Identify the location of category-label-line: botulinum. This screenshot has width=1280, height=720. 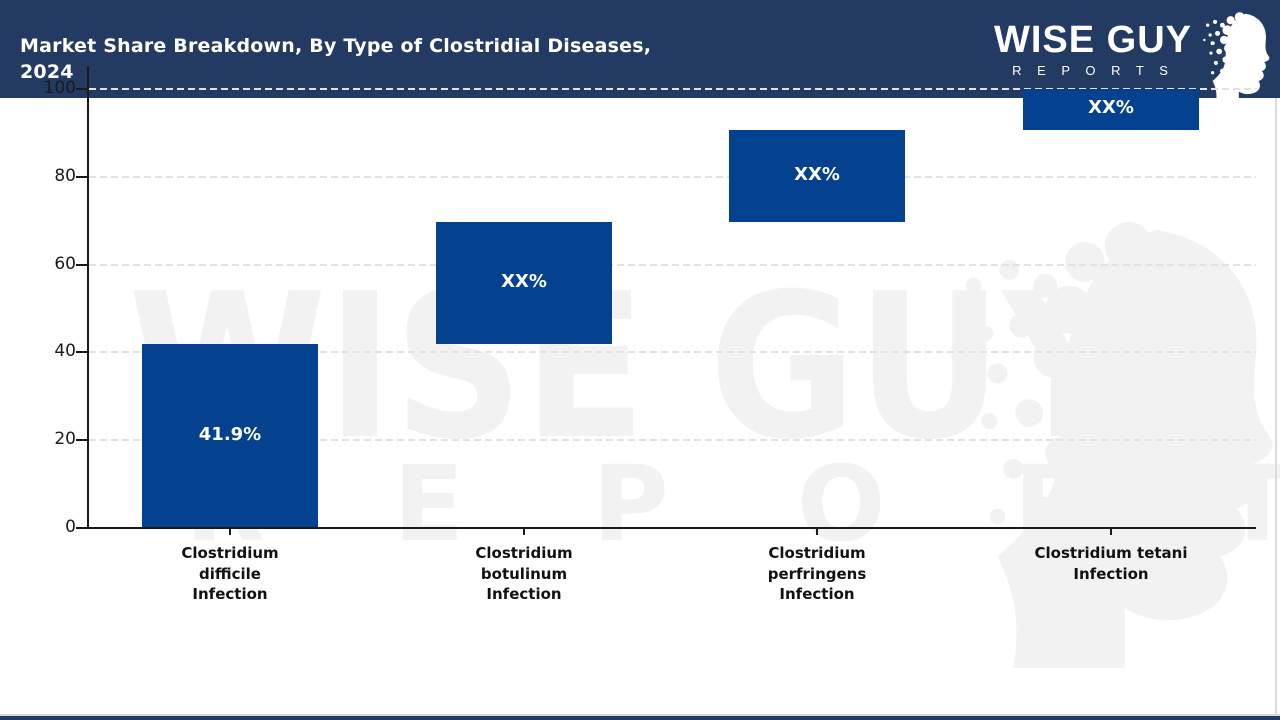
(524, 573).